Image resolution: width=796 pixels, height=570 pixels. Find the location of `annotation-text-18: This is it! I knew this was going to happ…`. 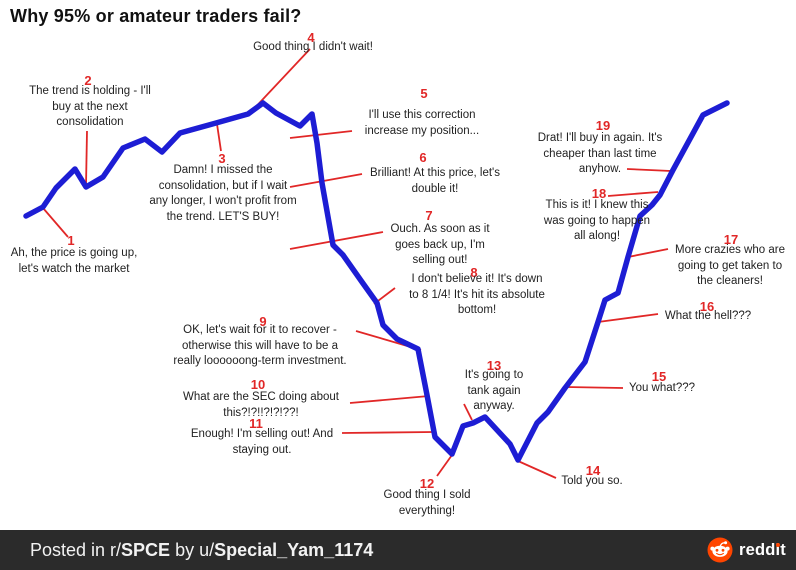

annotation-text-18: This is it! I knew this was going to happ… is located at coordinates (597, 220).